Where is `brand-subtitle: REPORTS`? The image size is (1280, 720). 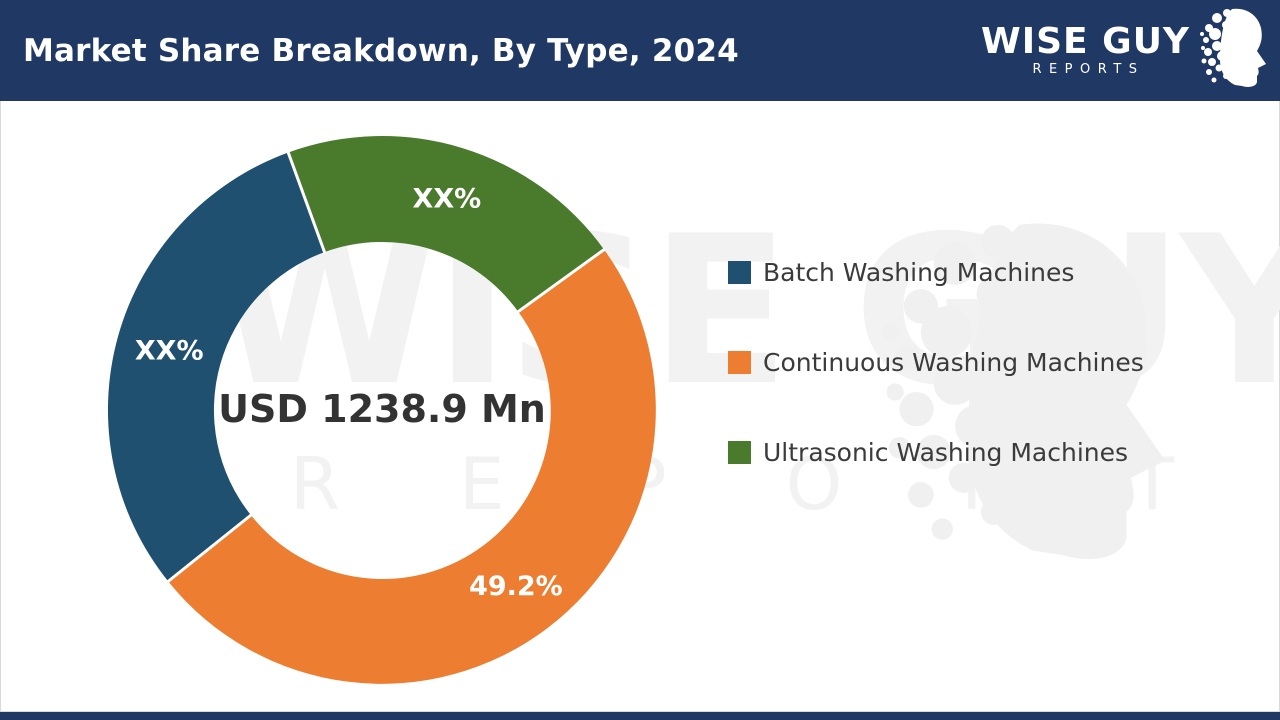 brand-subtitle: REPORTS is located at coordinates (1088, 69).